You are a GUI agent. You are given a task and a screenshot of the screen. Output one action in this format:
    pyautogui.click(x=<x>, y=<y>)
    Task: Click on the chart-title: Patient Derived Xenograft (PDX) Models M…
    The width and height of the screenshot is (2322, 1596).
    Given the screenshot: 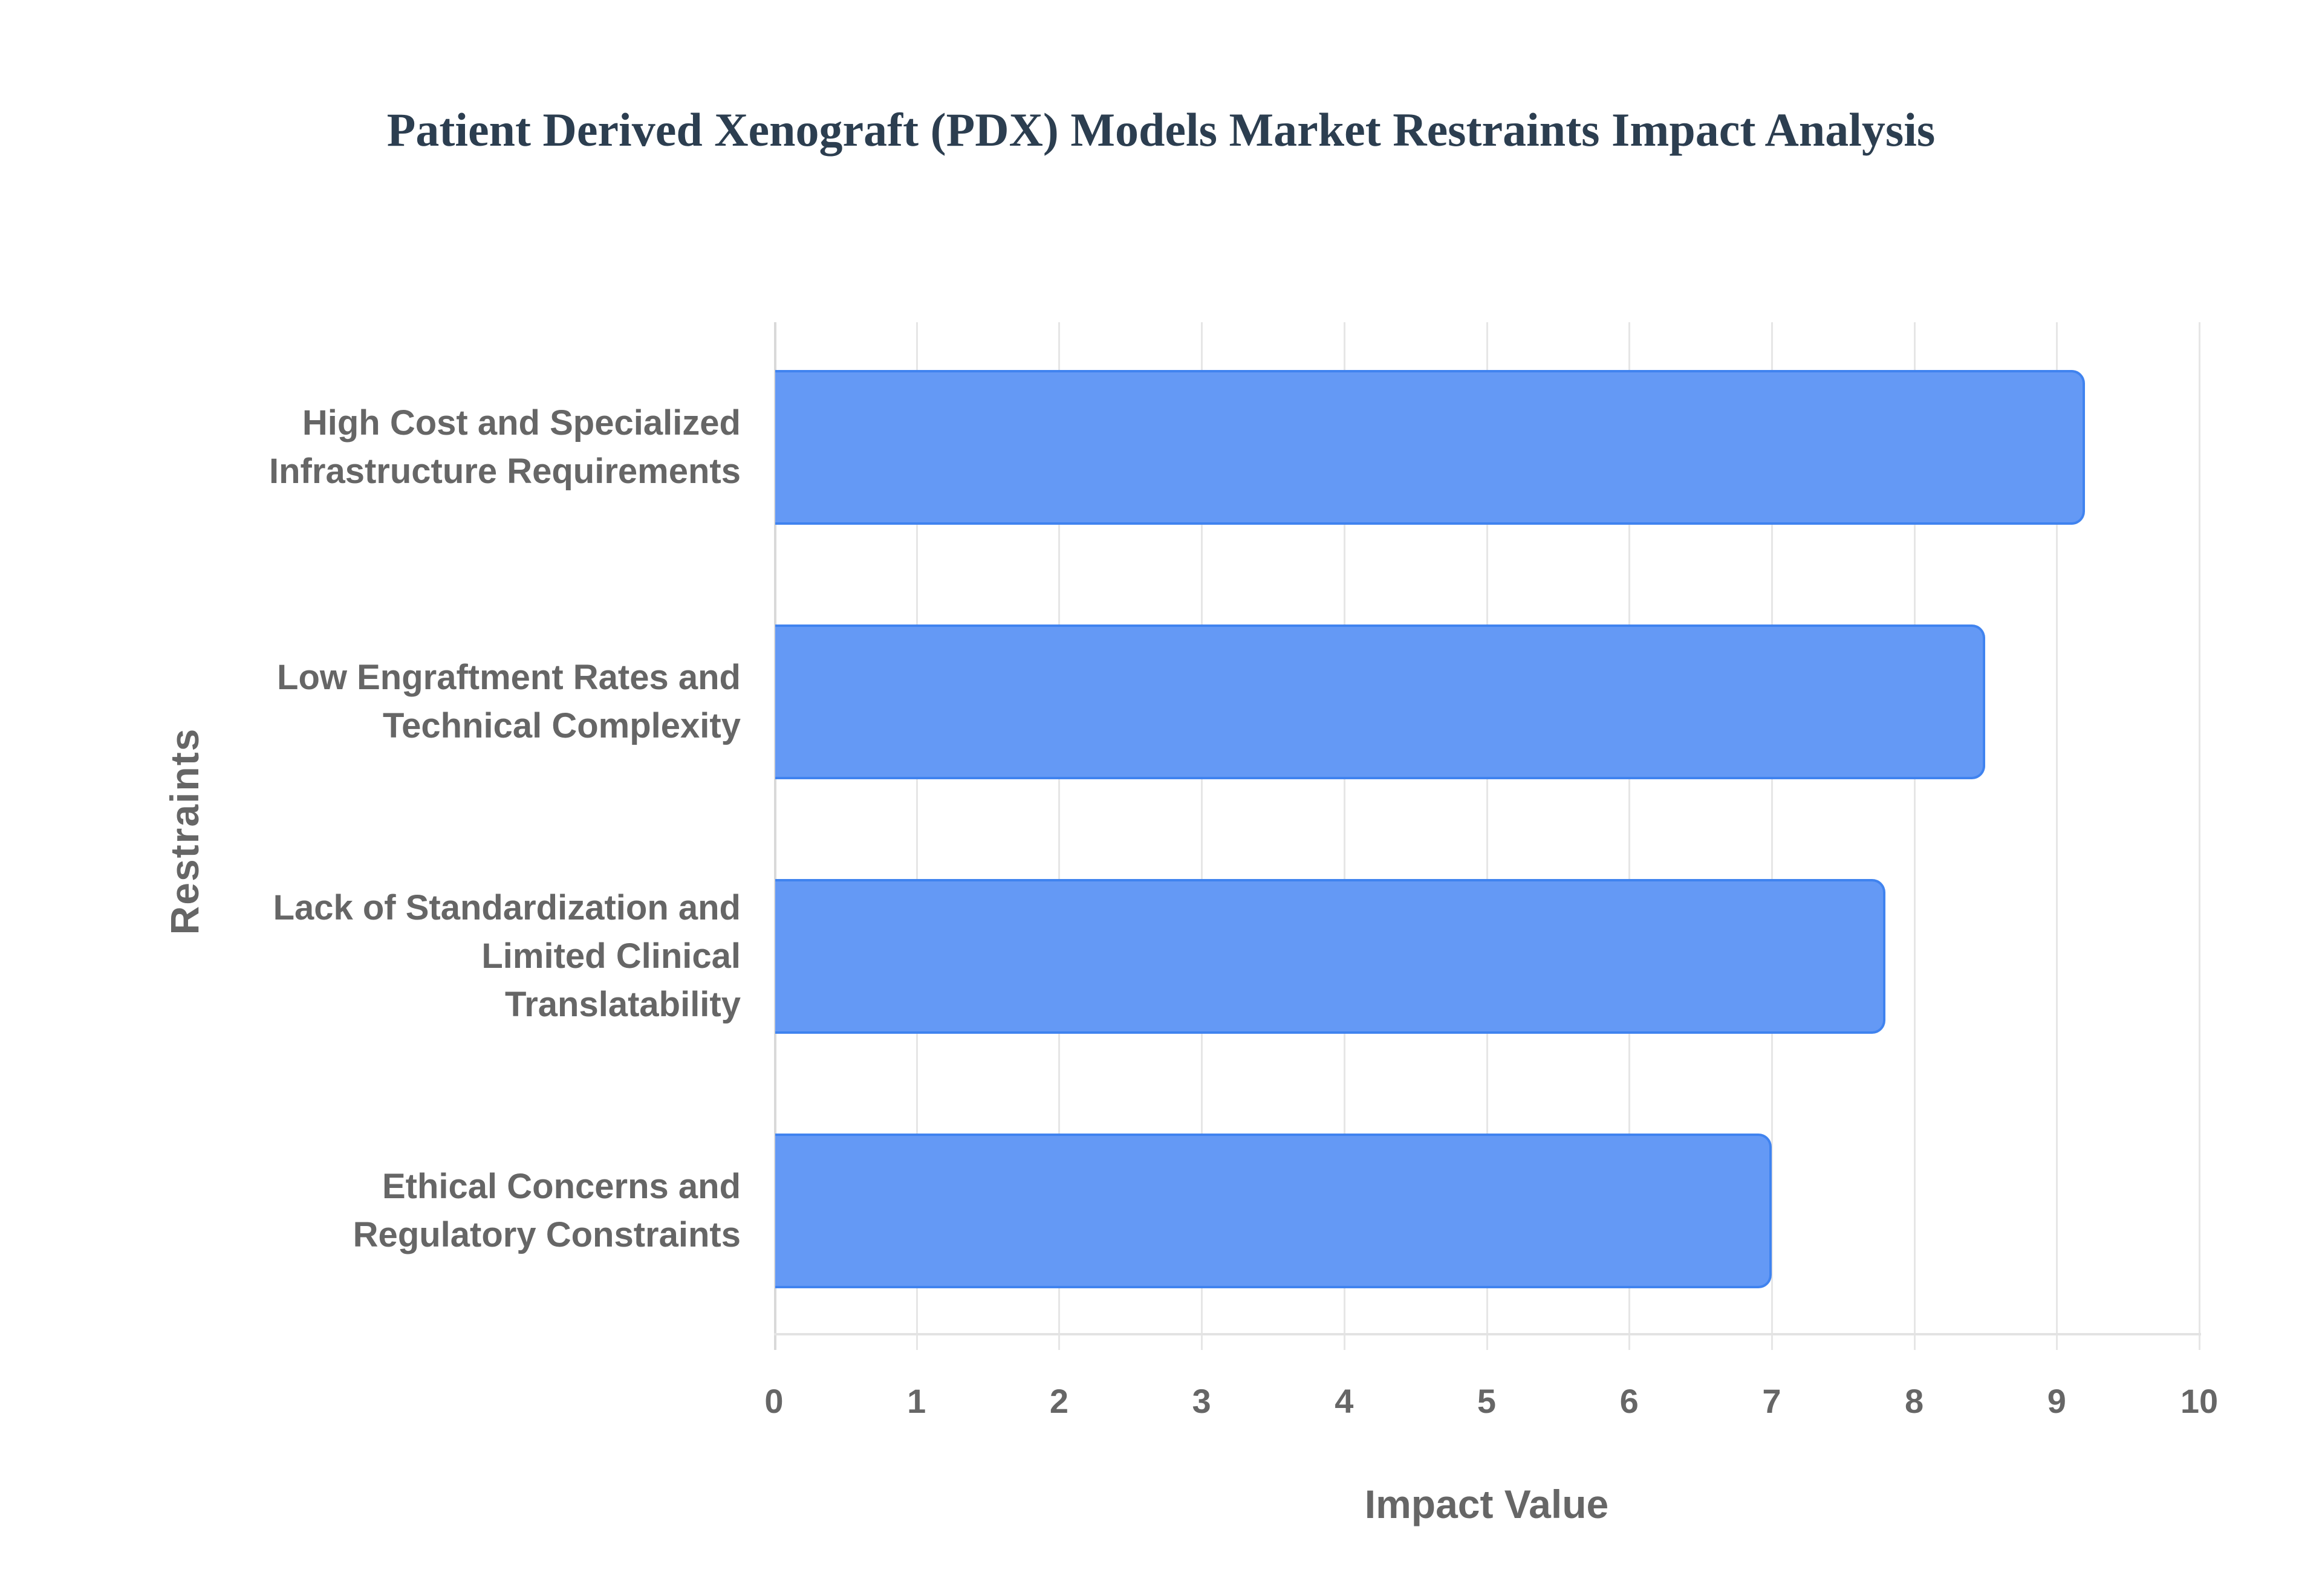 What is the action you would take?
    pyautogui.click(x=1161, y=129)
    